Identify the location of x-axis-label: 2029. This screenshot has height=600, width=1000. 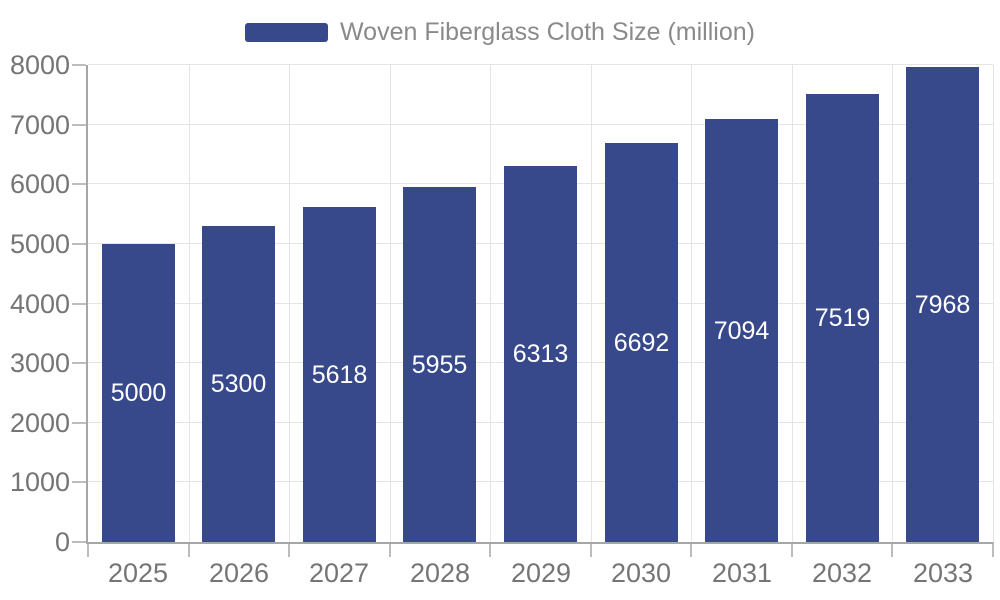
(541, 573).